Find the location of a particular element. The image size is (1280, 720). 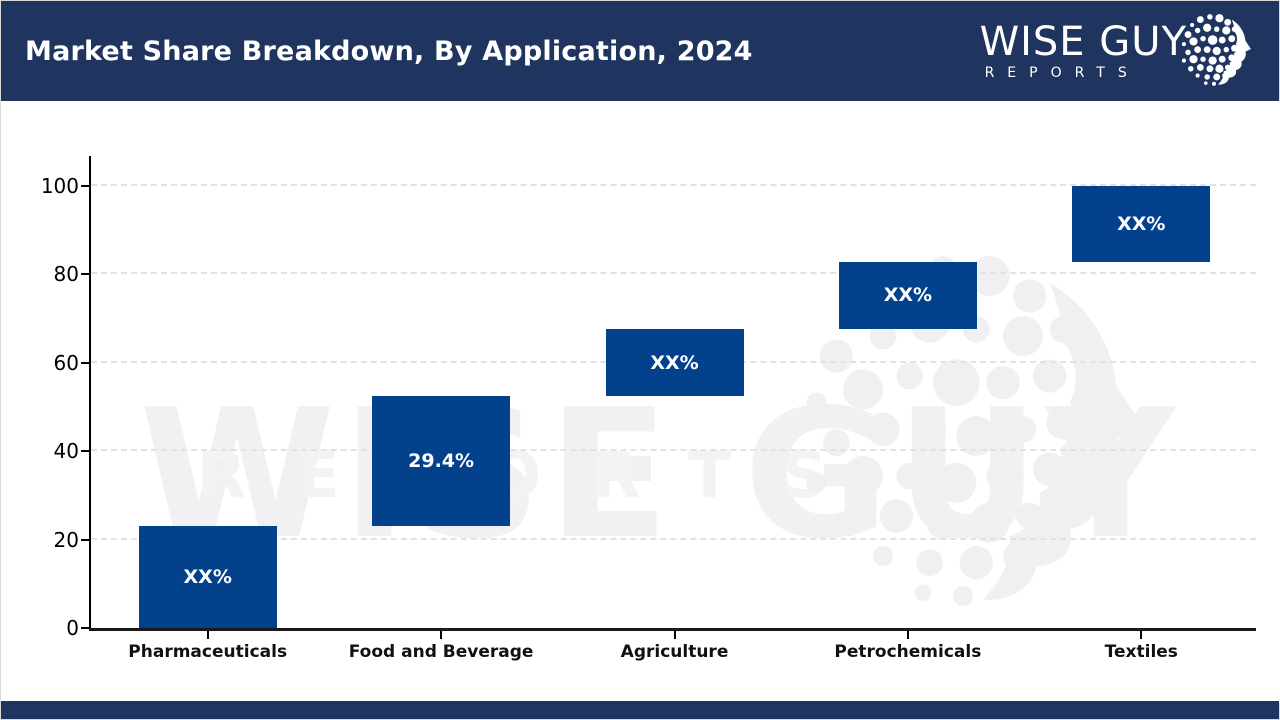

y-tick-label: 100 is located at coordinates (59, 186).